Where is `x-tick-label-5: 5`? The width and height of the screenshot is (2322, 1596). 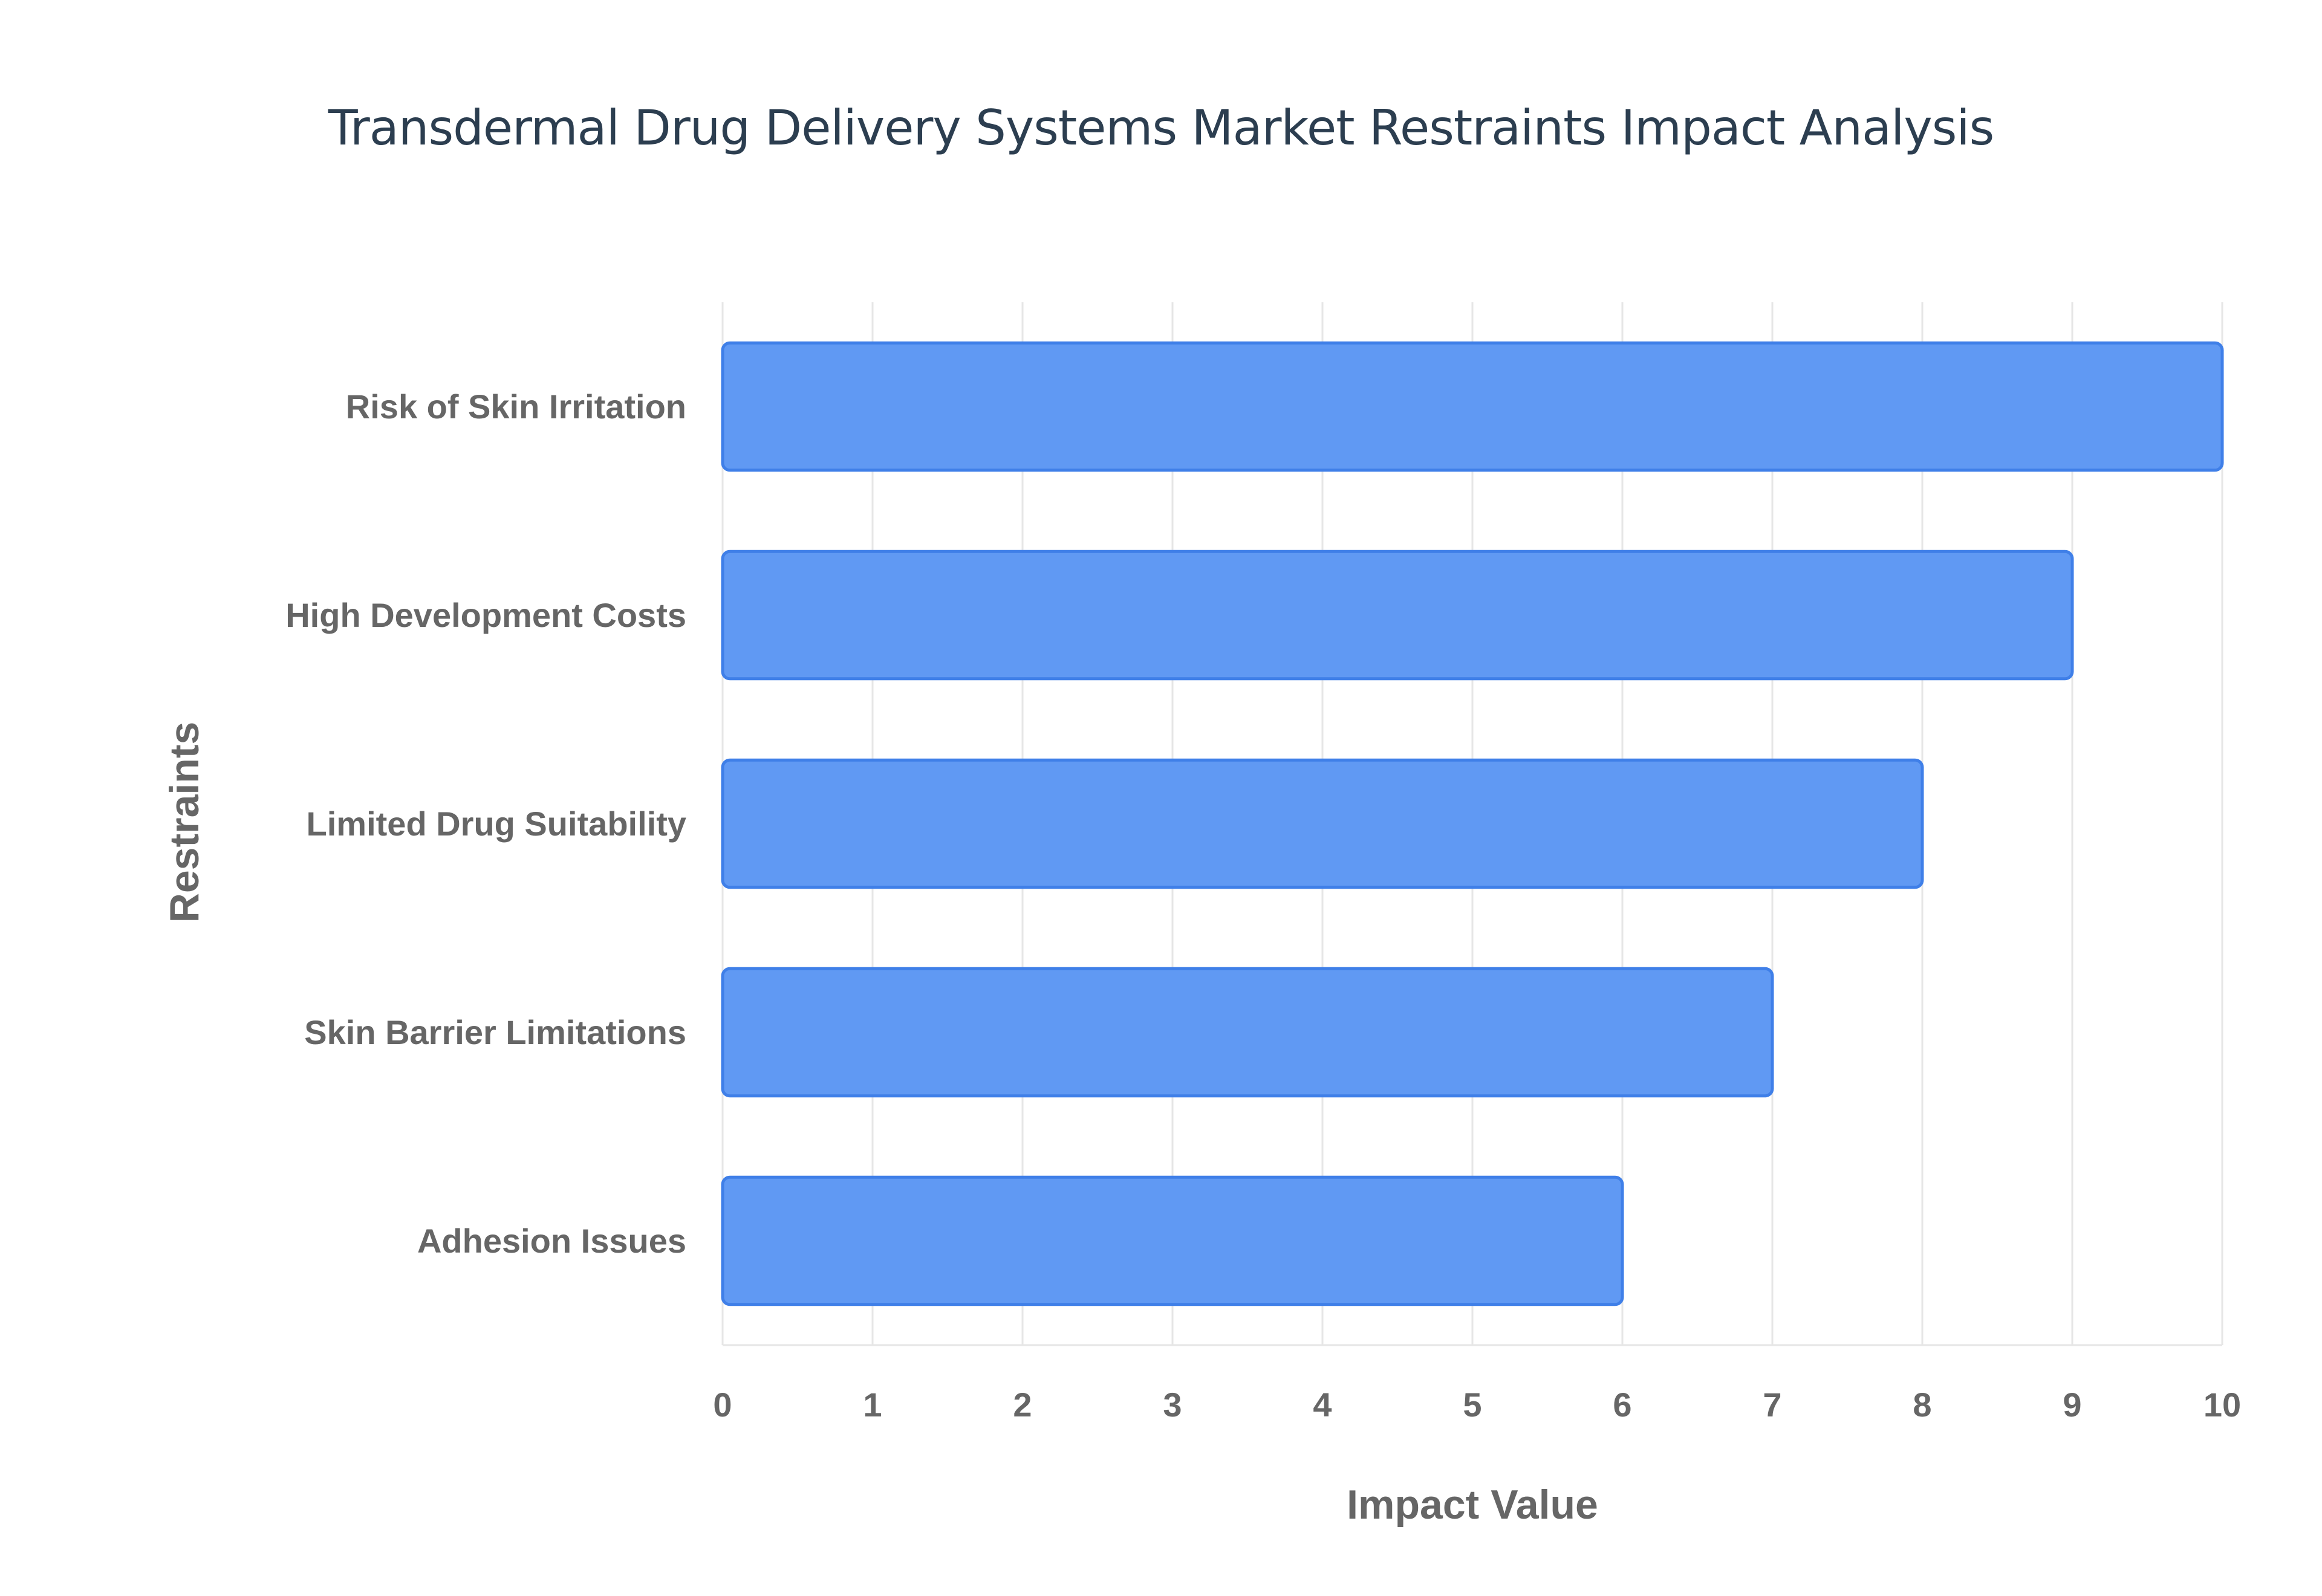
x-tick-label-5: 5 is located at coordinates (1472, 1405).